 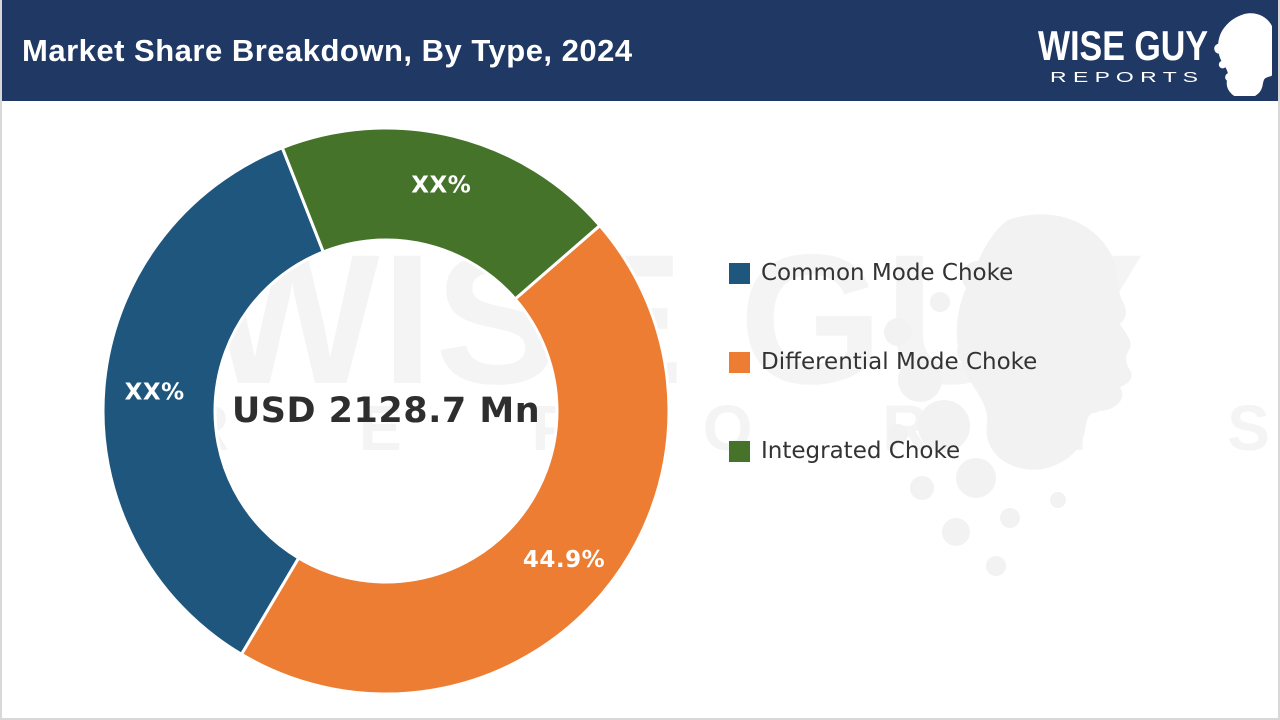 I want to click on legend-label-integrated-choke: Integrated Choke, so click(x=861, y=451).